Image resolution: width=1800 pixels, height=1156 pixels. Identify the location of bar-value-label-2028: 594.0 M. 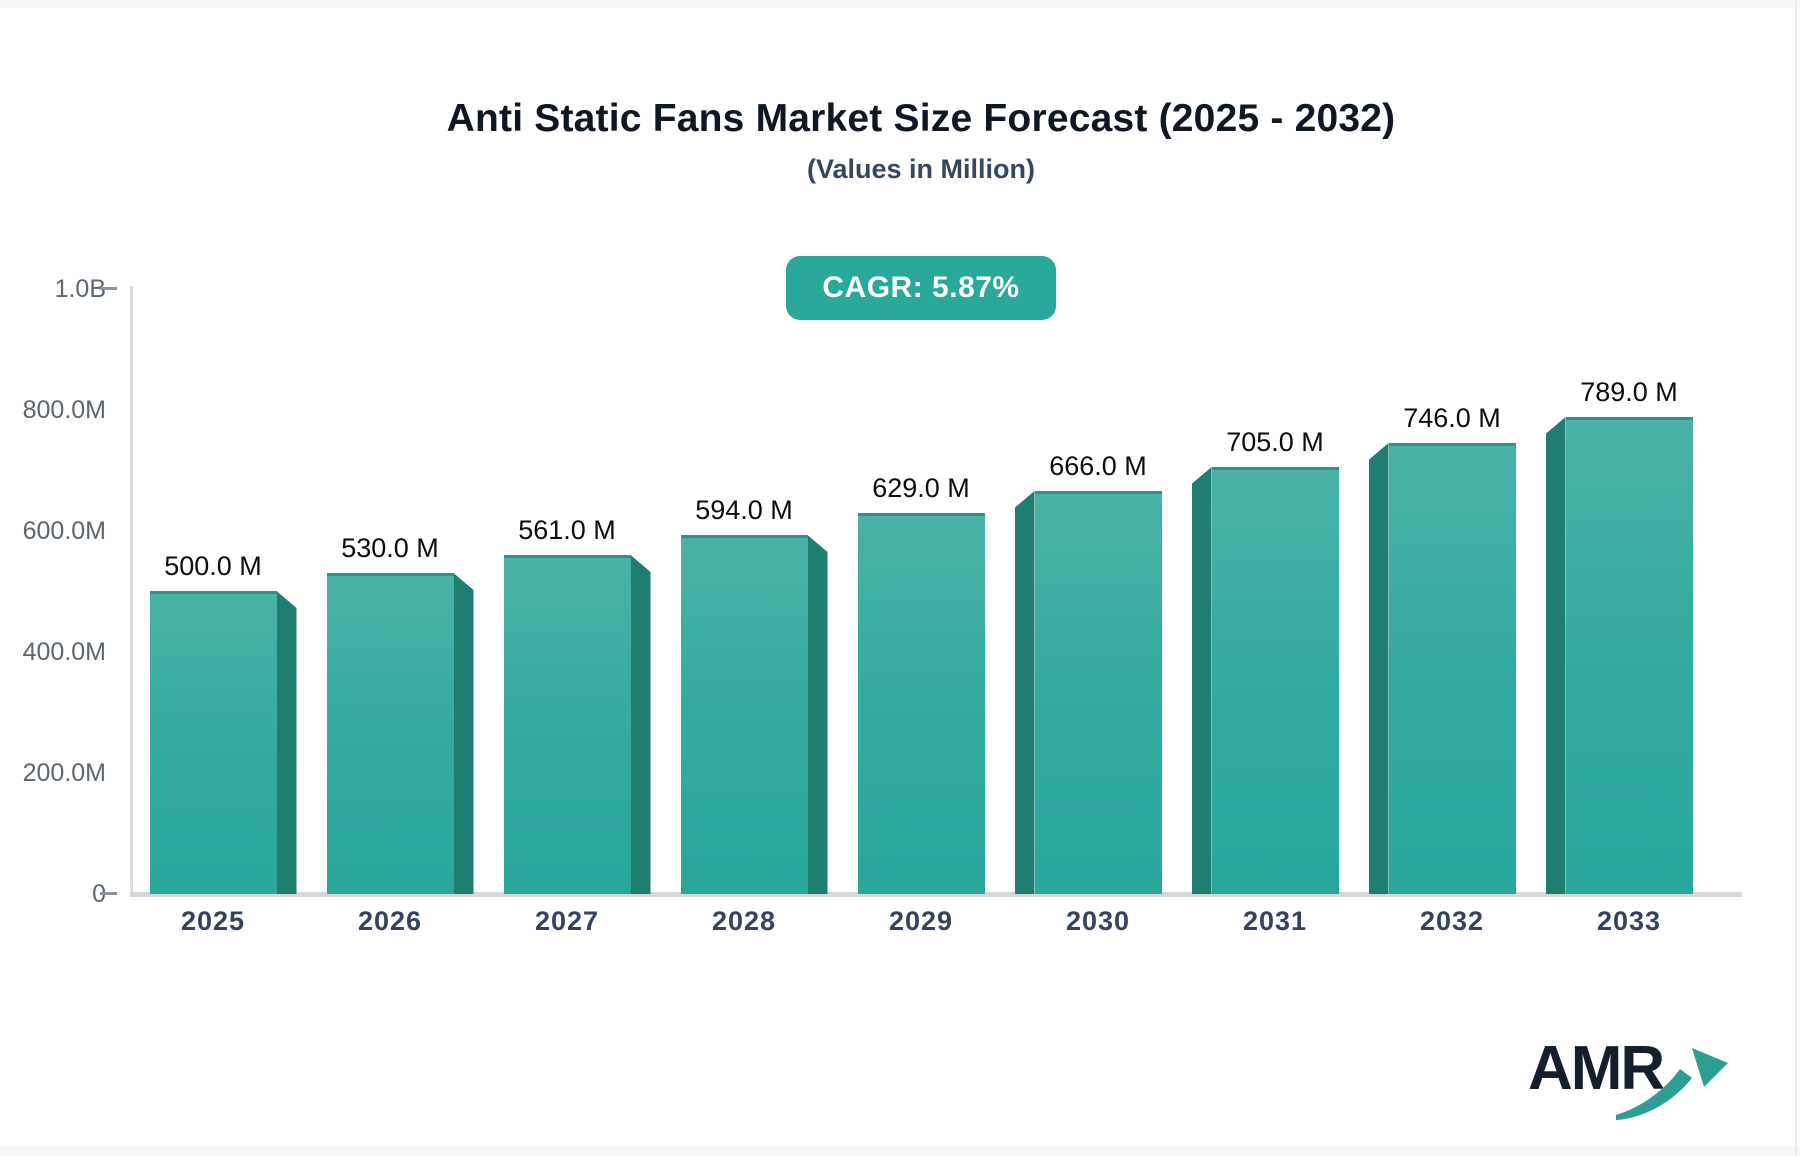
(744, 510).